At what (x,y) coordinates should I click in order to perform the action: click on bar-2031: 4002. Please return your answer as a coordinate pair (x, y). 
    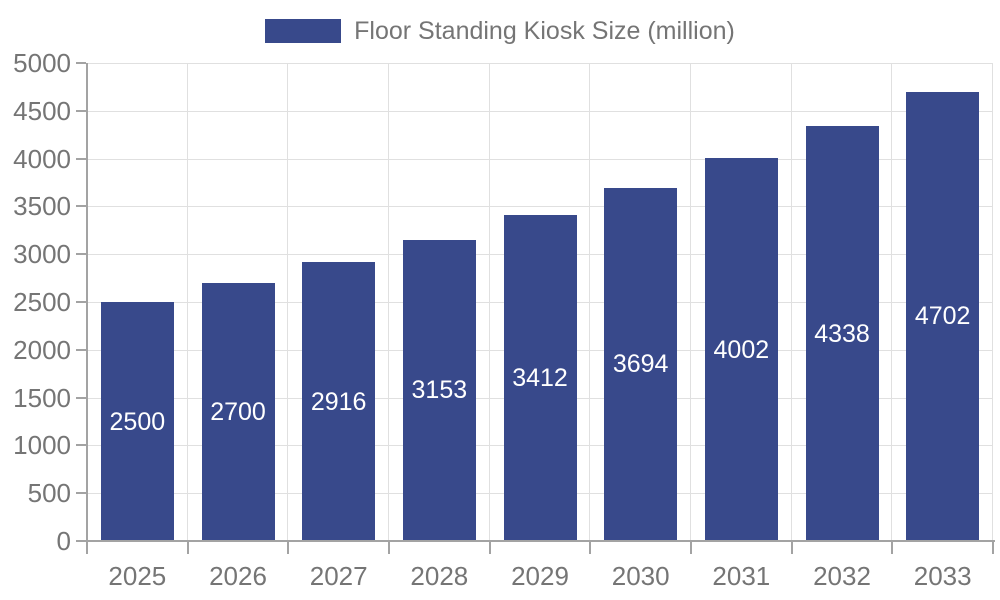
    Looking at the image, I should click on (741, 349).